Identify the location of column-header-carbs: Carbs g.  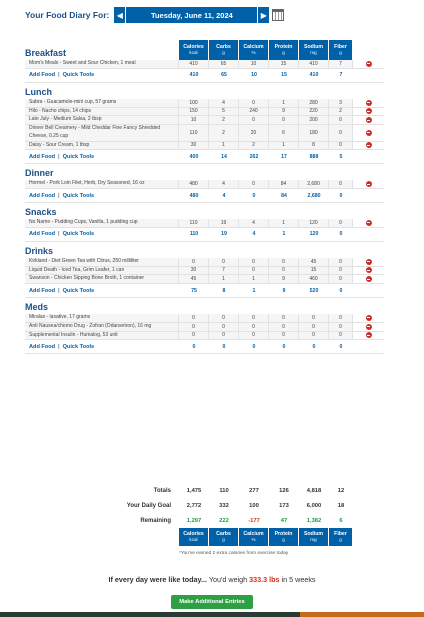
(224, 50).